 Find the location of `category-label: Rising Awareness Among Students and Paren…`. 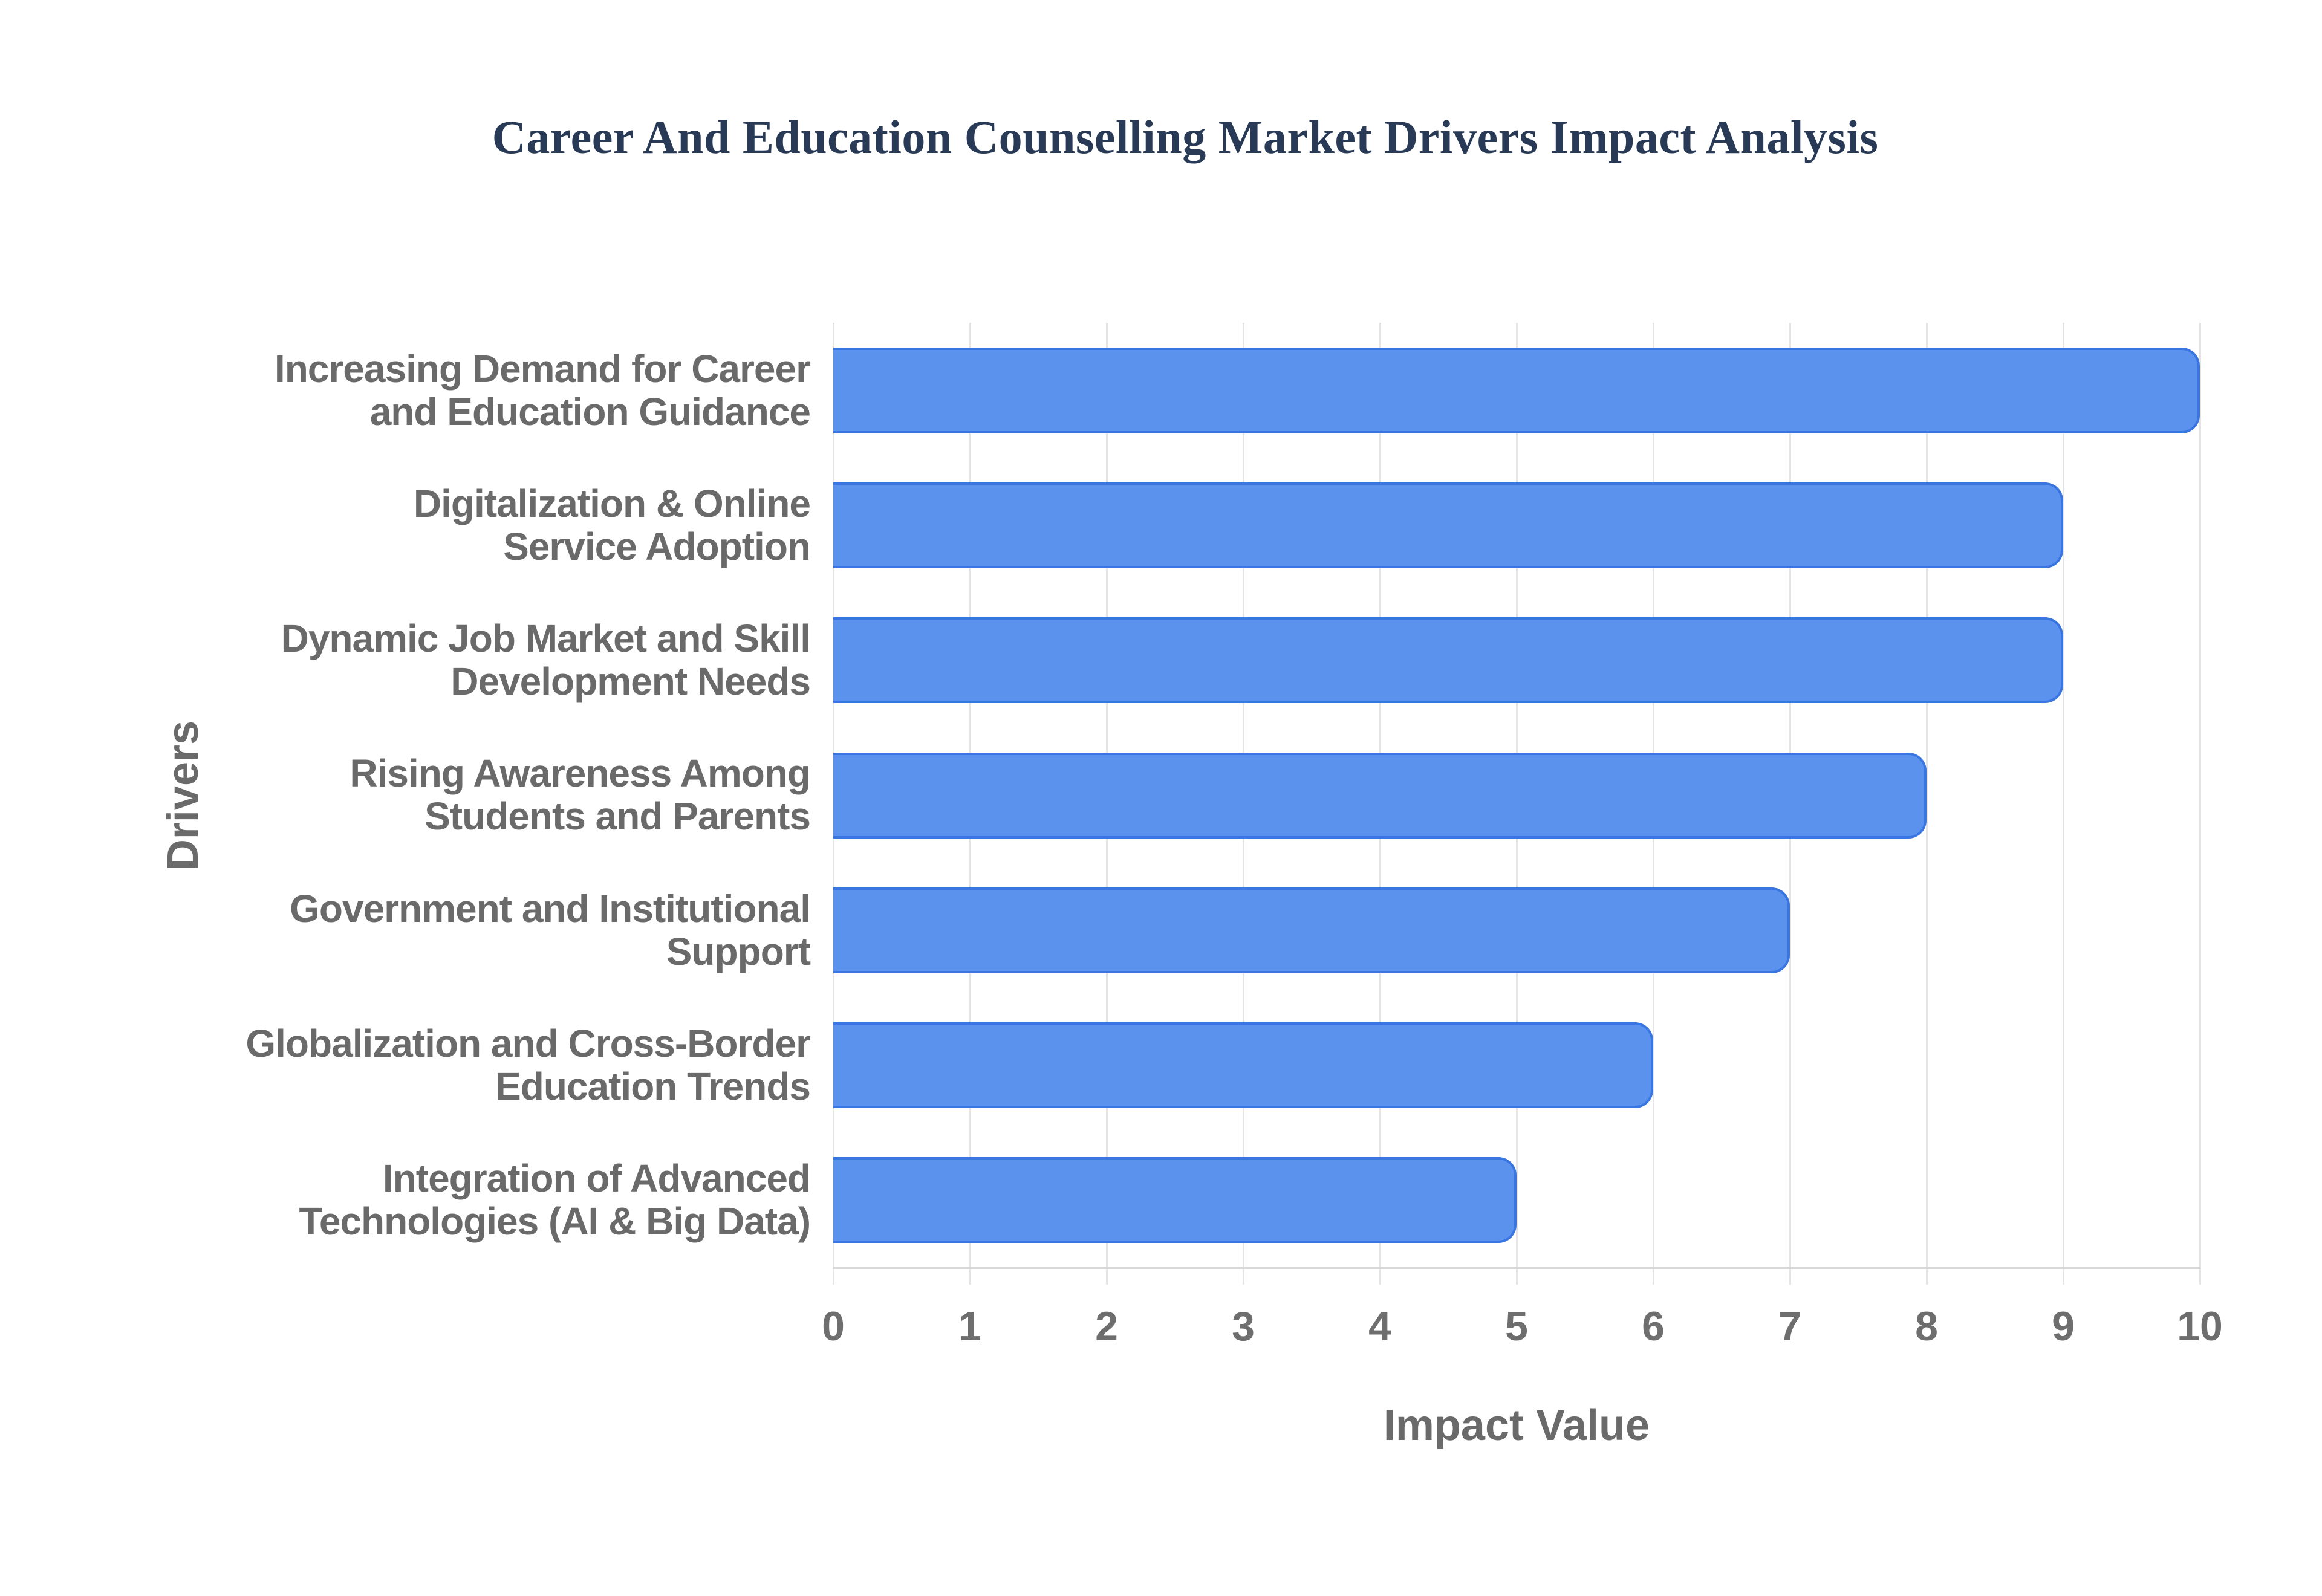

category-label: Rising Awareness Among Students and Paren… is located at coordinates (580, 795).